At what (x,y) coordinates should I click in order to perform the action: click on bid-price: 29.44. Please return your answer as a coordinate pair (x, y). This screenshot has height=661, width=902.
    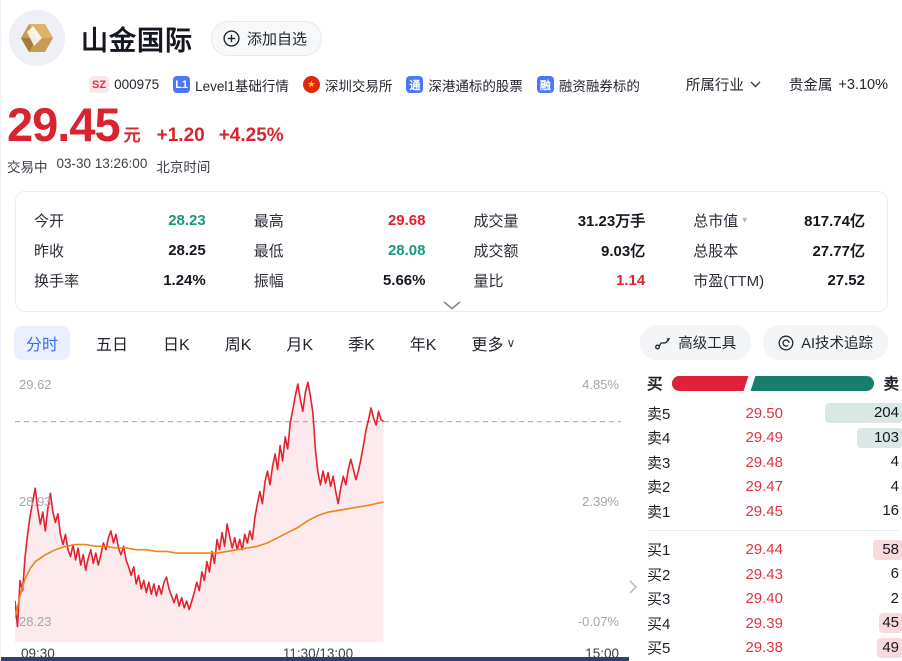
    Looking at the image, I should click on (764, 550).